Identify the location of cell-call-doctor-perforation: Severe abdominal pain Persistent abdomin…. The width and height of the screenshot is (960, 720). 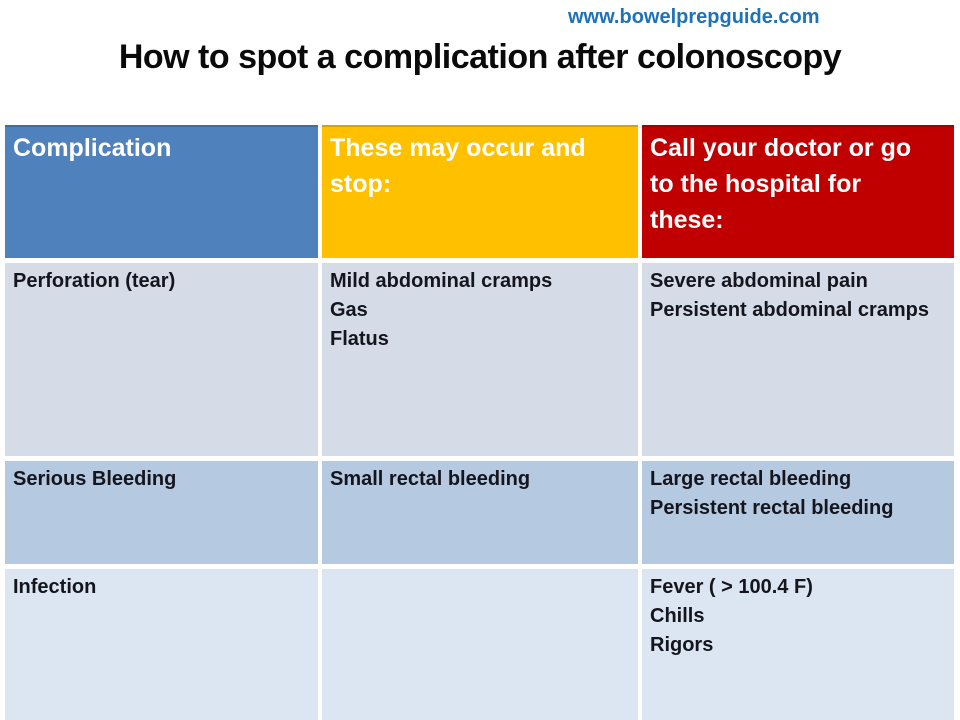
(798, 359).